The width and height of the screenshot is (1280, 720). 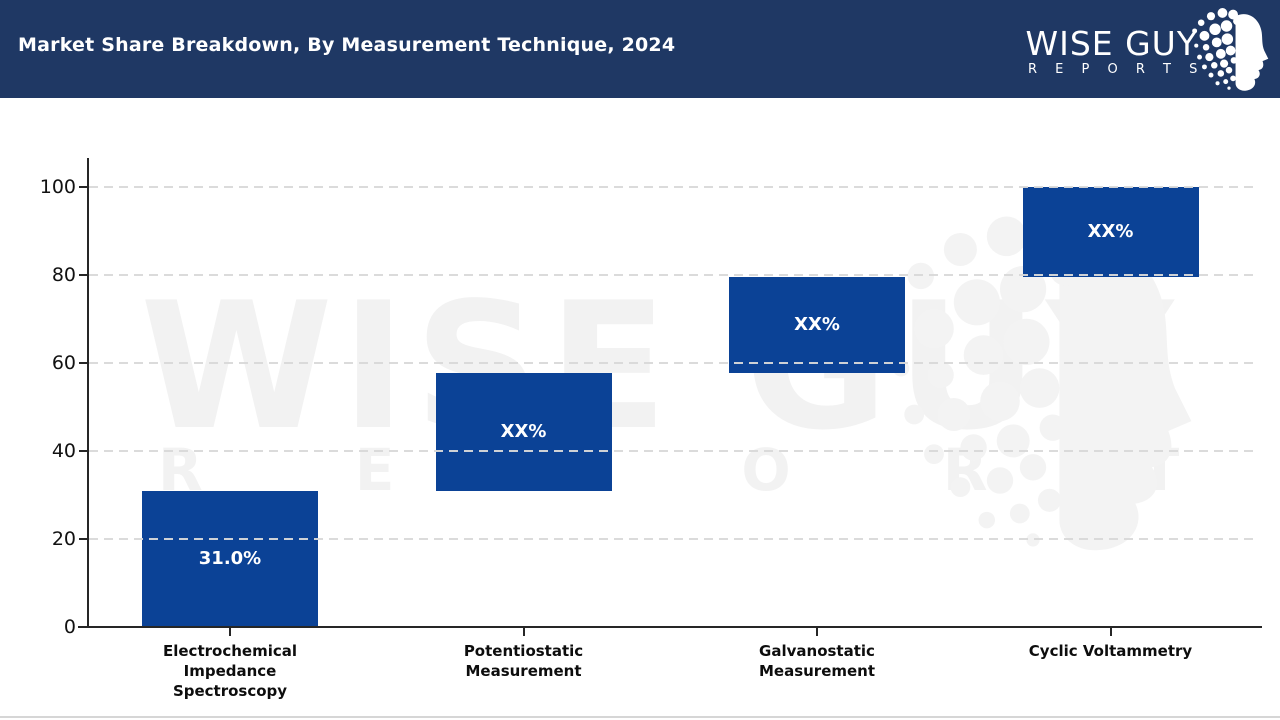 I want to click on y-tick-label: 100, so click(x=57, y=187).